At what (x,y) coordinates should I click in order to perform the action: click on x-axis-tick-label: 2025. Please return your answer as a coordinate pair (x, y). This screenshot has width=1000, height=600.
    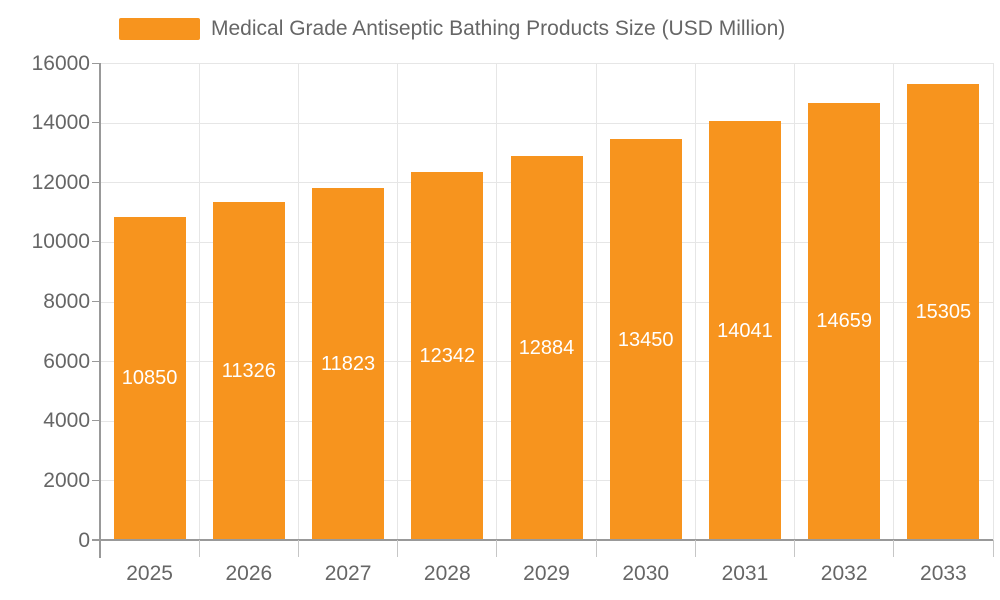
    Looking at the image, I should click on (149, 573).